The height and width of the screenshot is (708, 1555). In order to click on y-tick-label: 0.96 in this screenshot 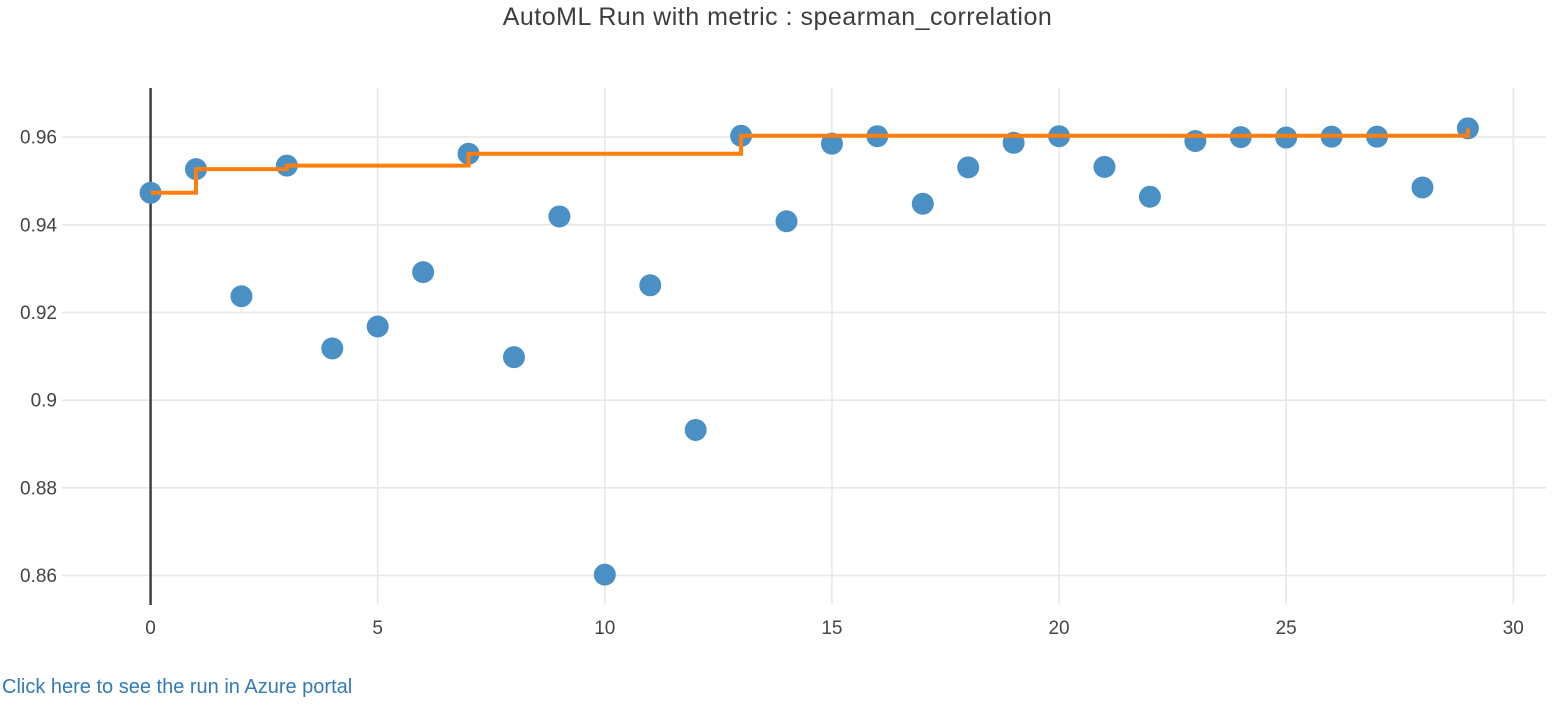, I will do `click(38, 138)`.